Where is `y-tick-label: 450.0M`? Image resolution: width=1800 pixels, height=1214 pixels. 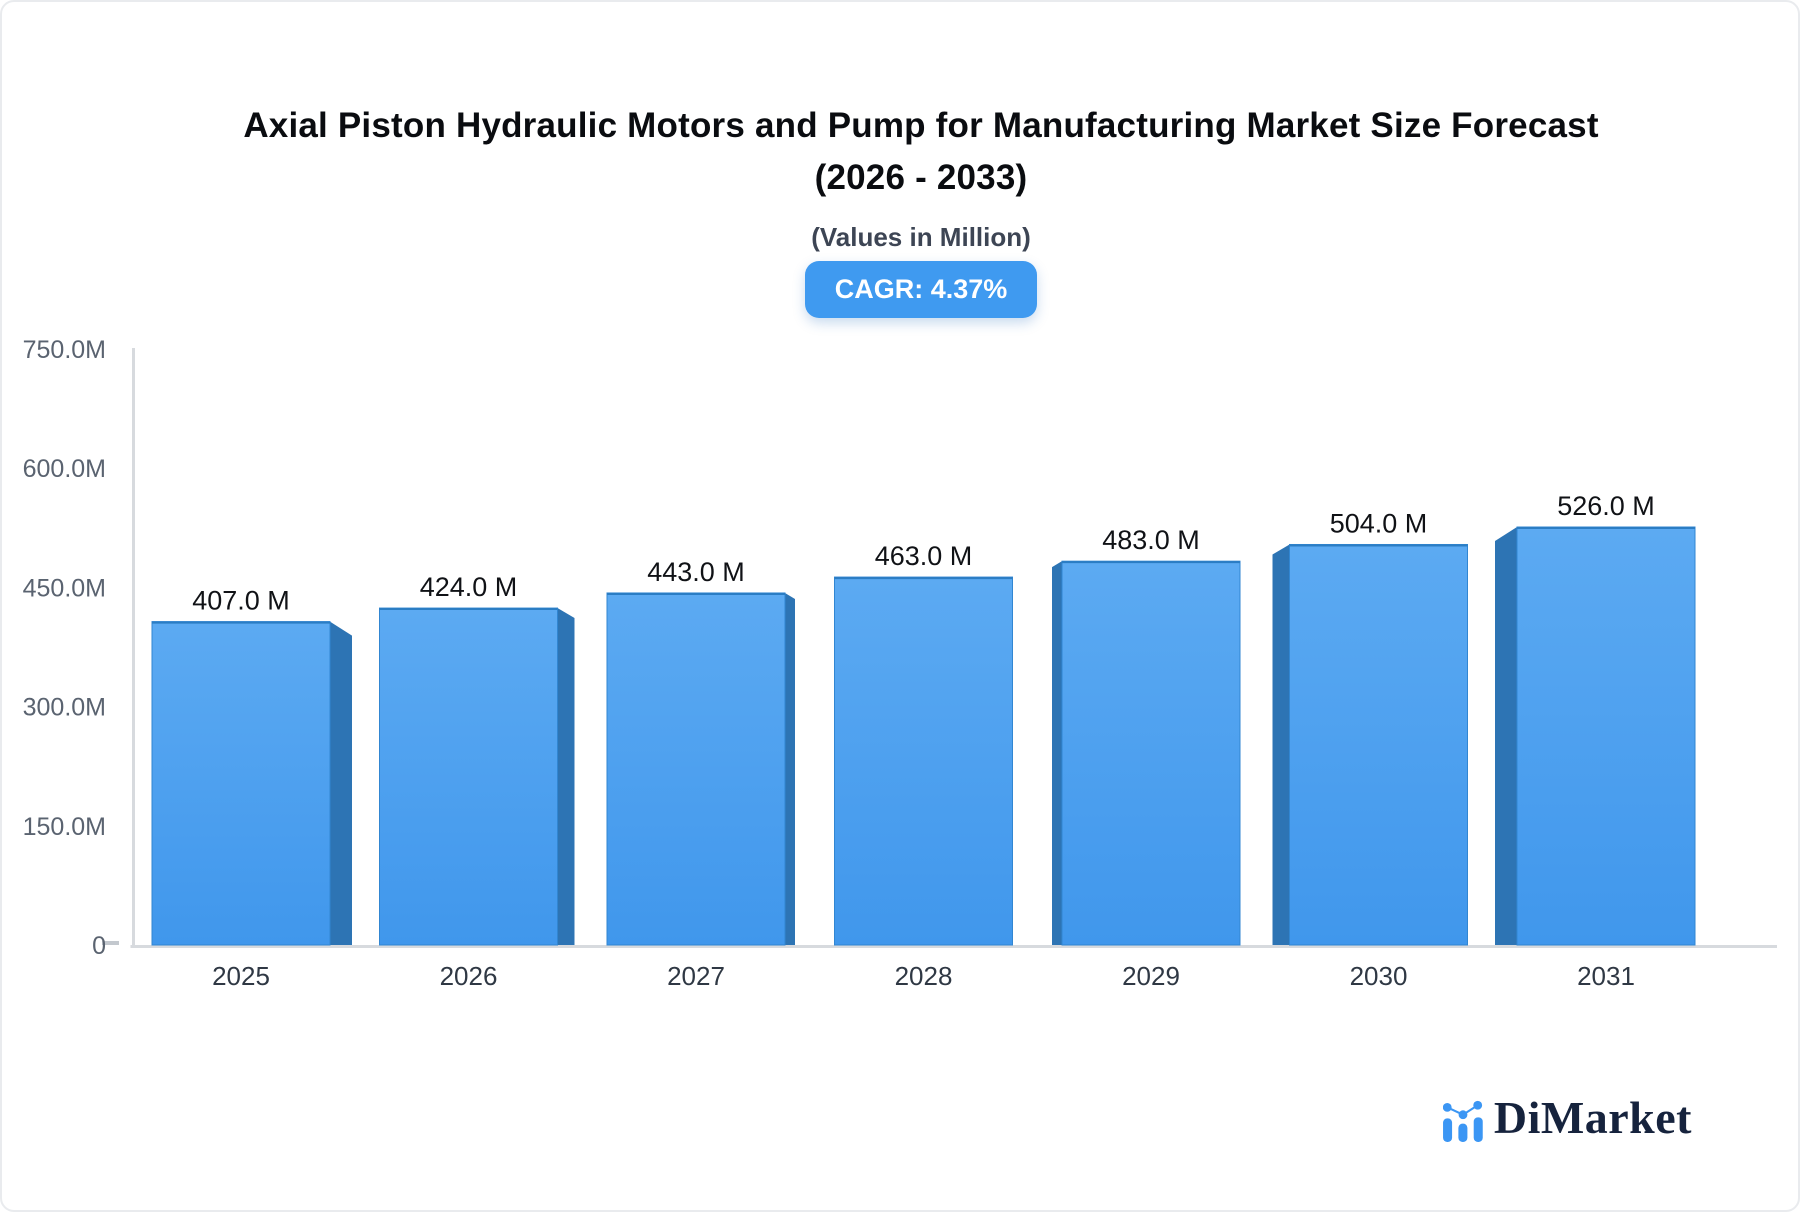
y-tick-label: 450.0M is located at coordinates (64, 588).